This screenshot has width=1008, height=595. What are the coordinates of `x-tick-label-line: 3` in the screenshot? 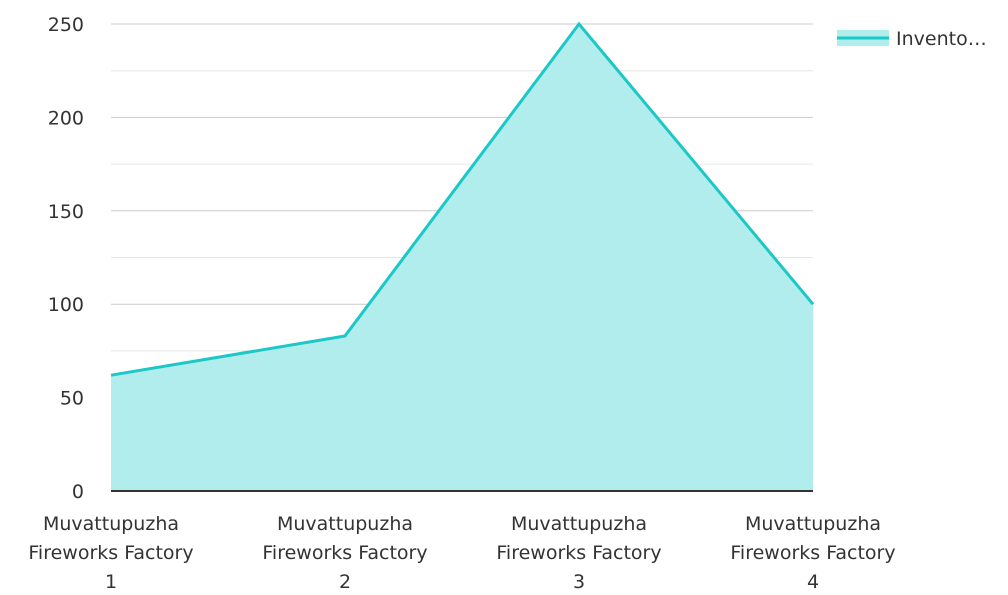 It's located at (579, 582).